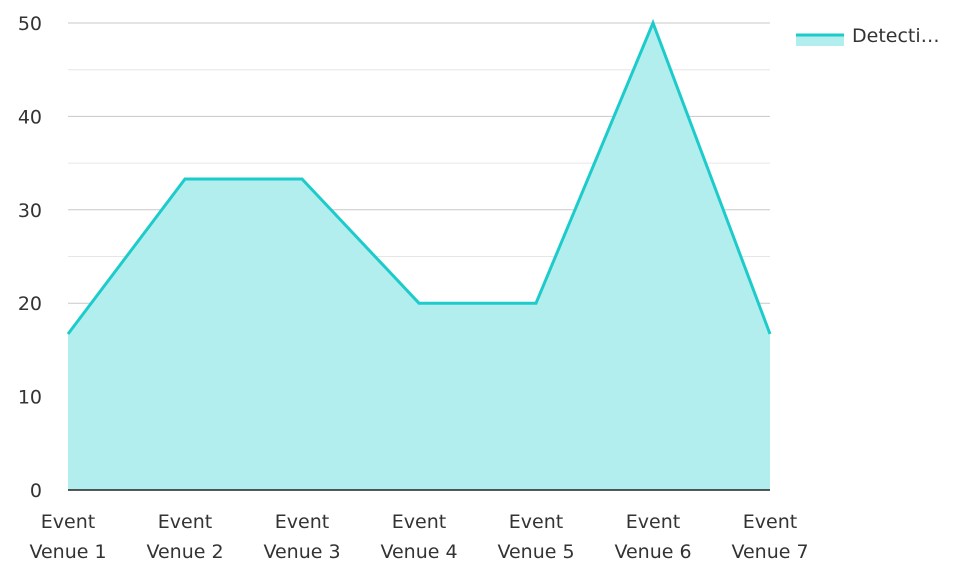 This screenshot has height=566, width=957. What do you see at coordinates (30, 117) in the screenshot?
I see `y-tick-label: 40` at bounding box center [30, 117].